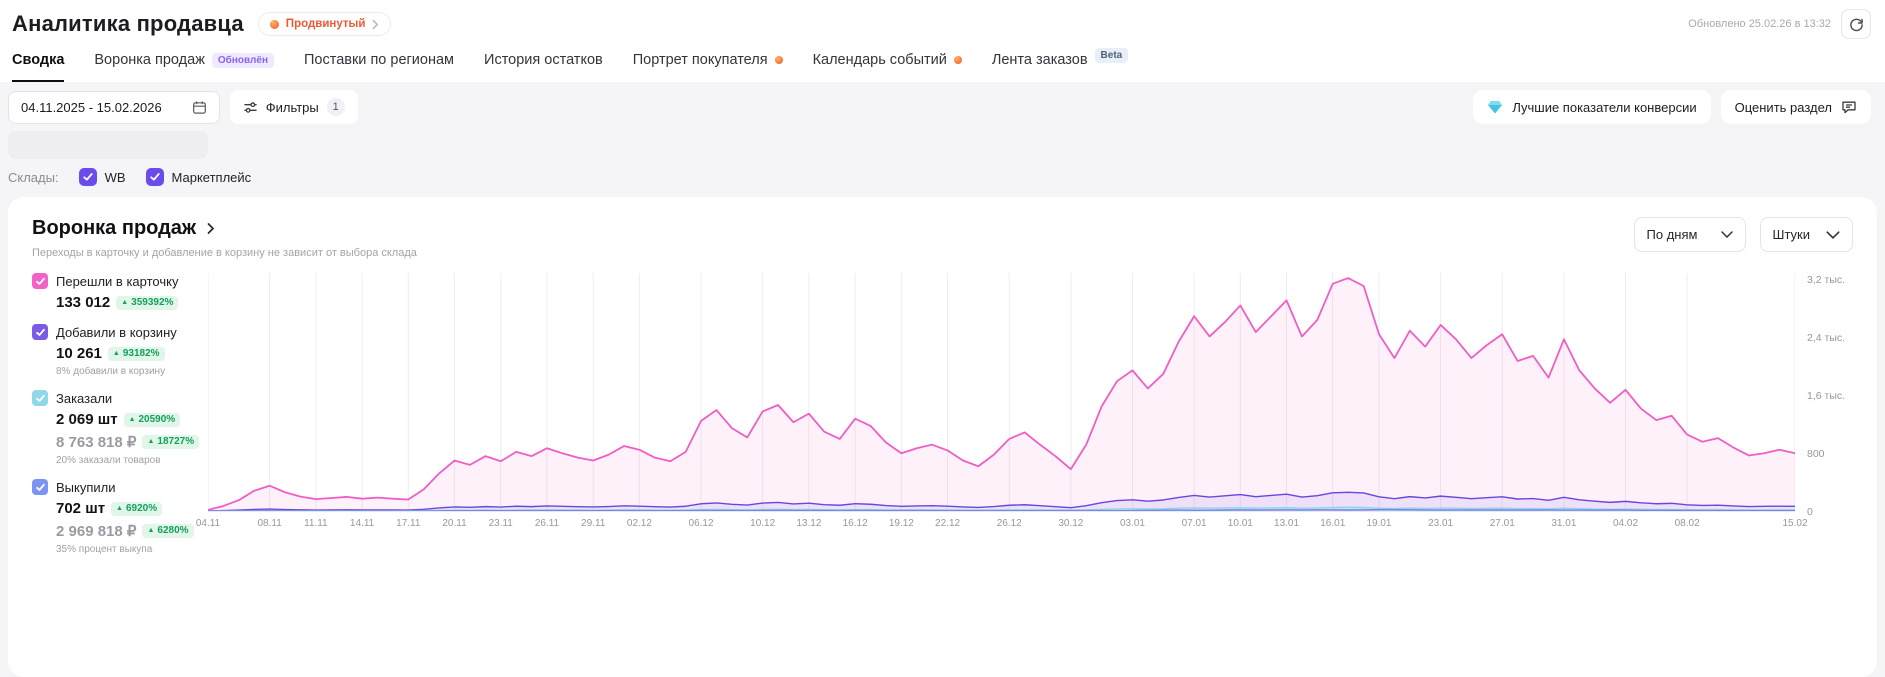  I want to click on updated-badge: Обновлён, so click(242, 60).